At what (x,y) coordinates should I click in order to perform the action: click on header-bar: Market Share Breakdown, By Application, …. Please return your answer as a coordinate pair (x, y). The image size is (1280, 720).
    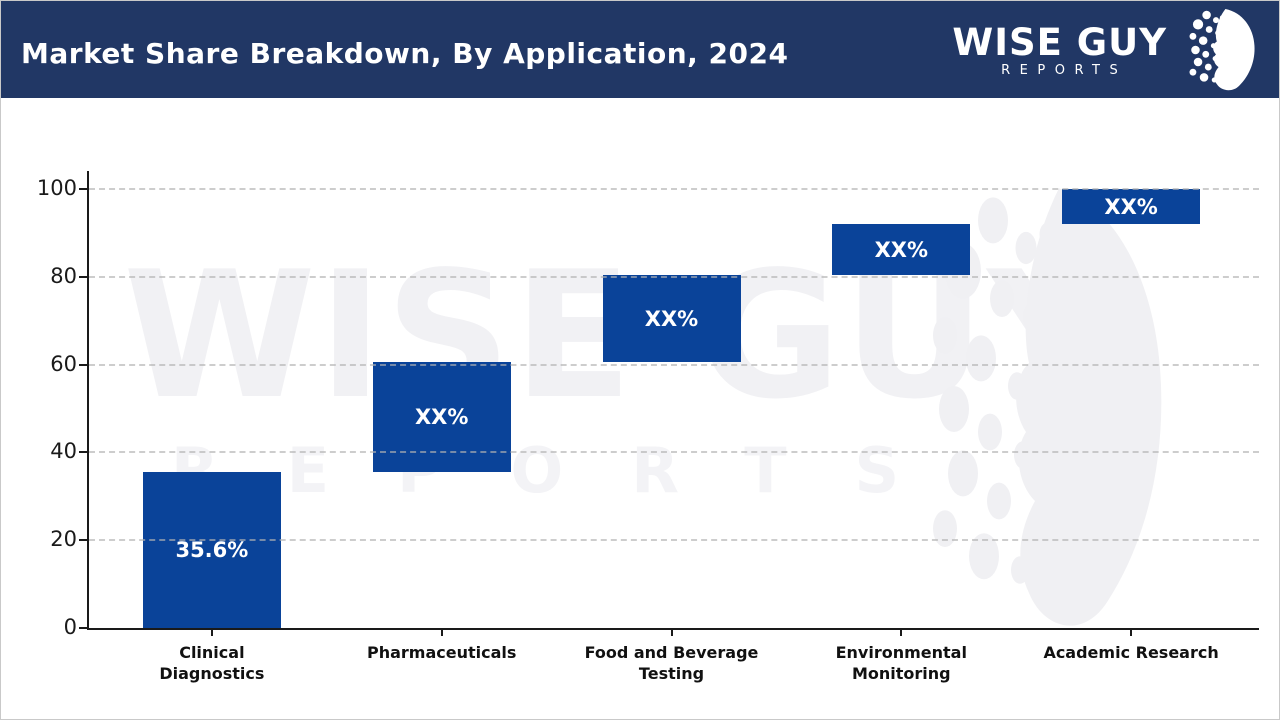
    Looking at the image, I should click on (640, 49).